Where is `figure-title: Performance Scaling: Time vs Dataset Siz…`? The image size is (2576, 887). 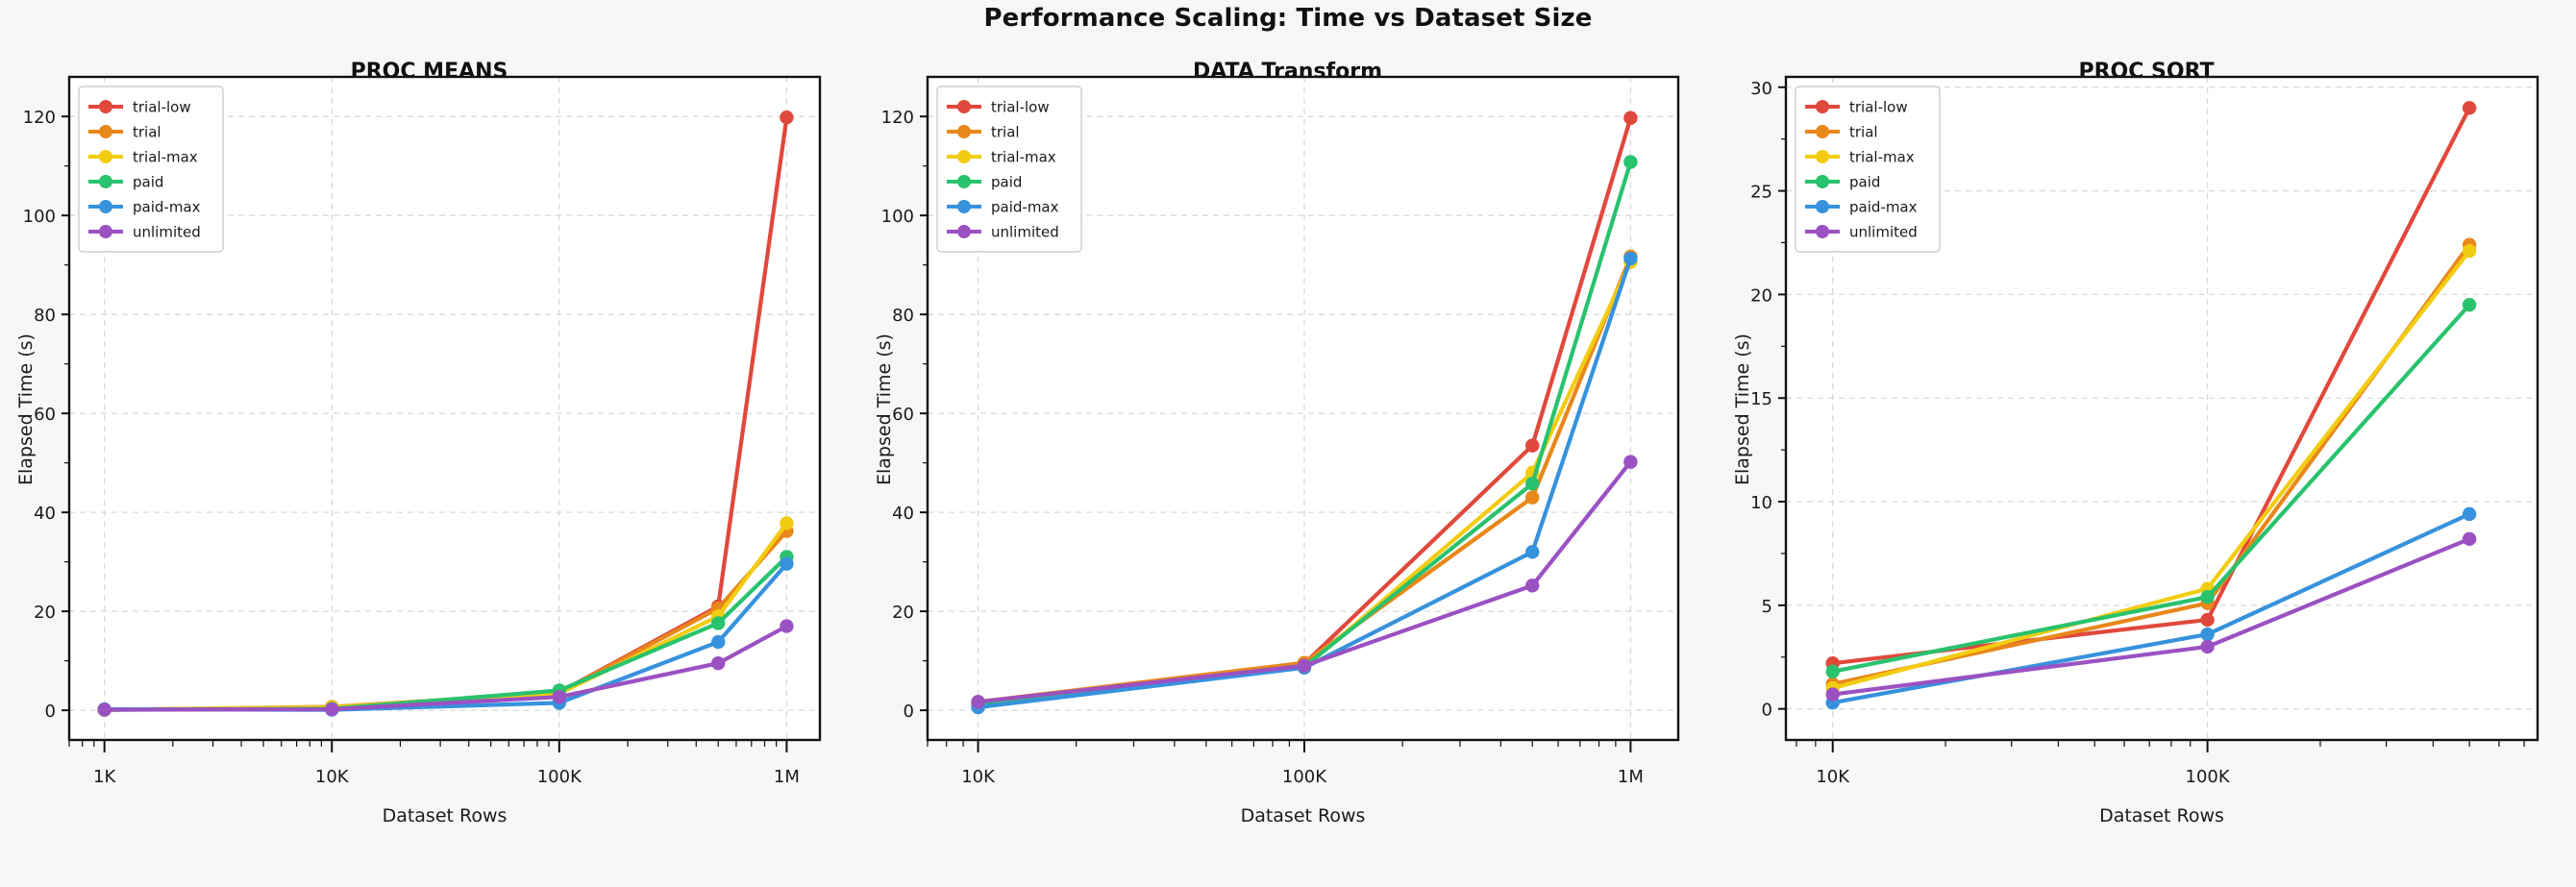
figure-title: Performance Scaling: Time vs Dataset Siz… is located at coordinates (1288, 18).